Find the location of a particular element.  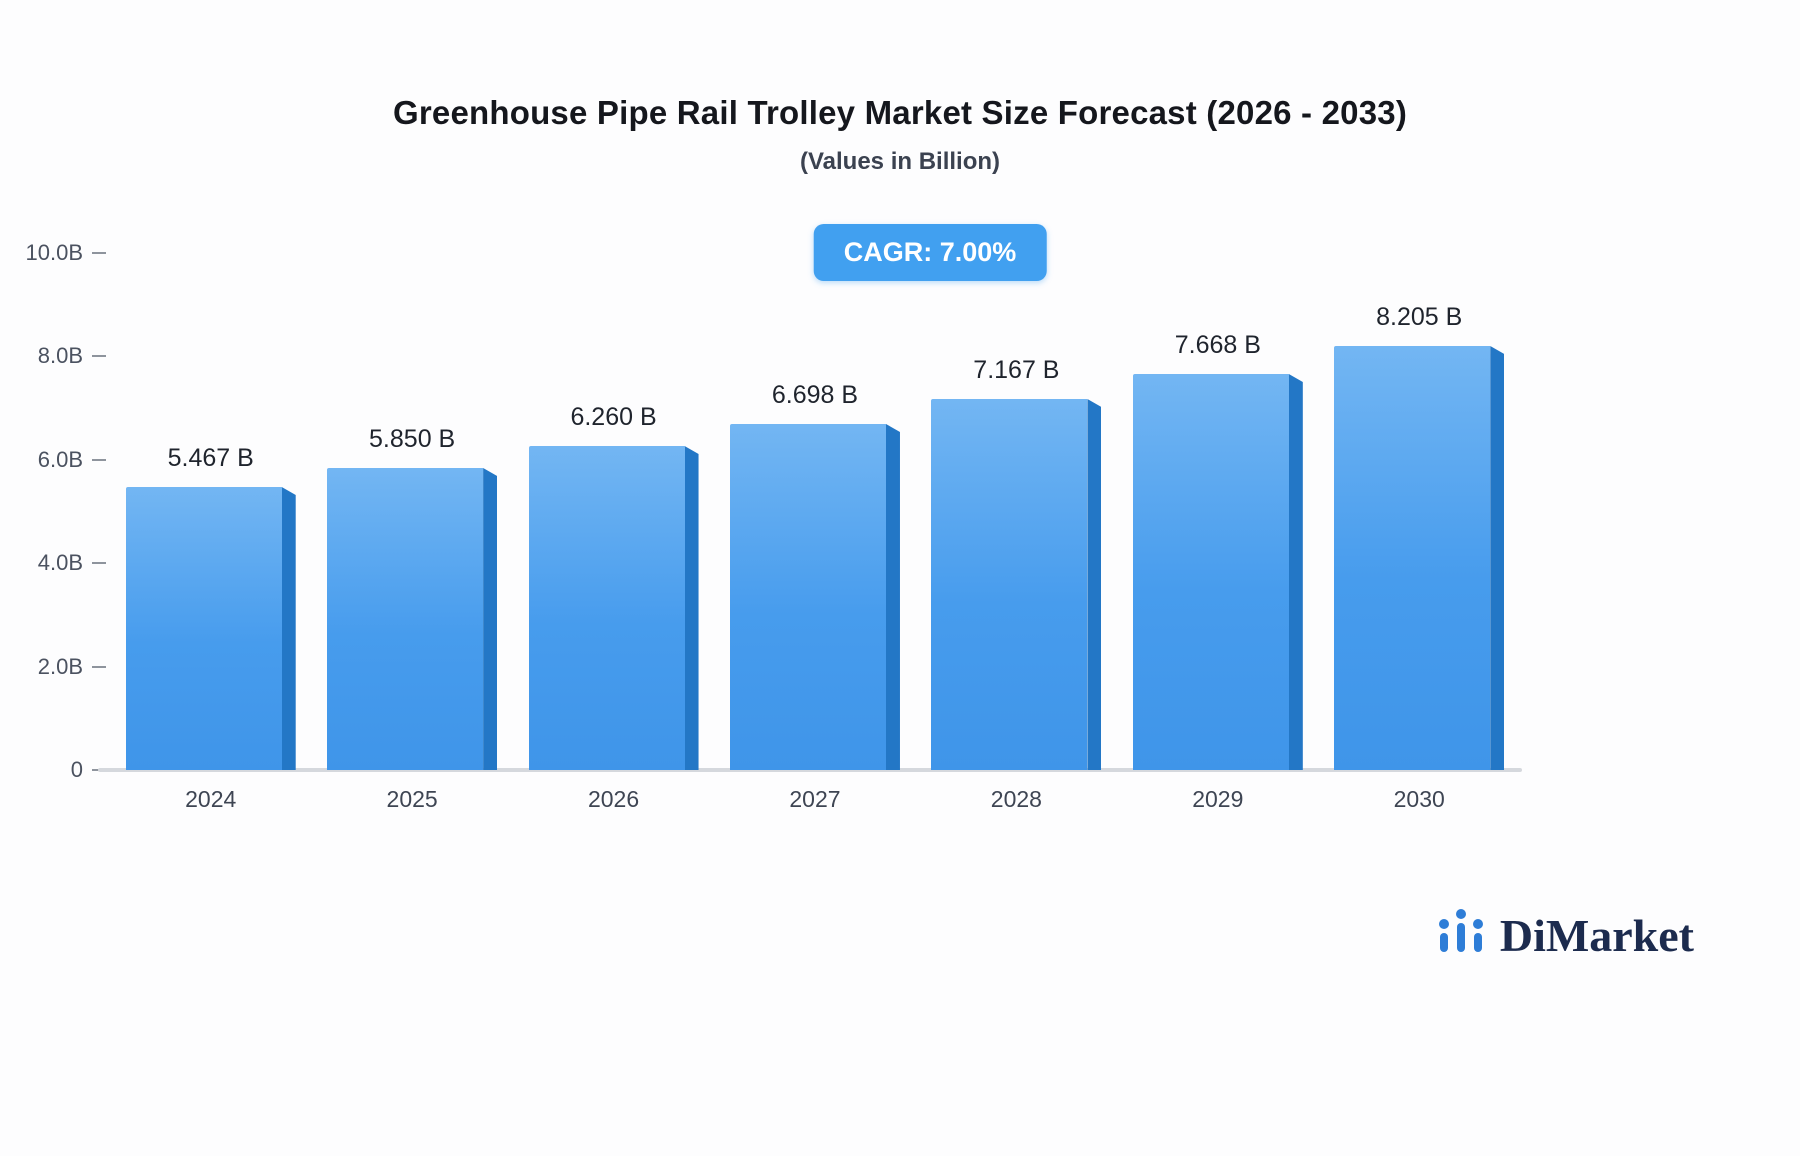

bar: 6.698 B is located at coordinates (814, 575).